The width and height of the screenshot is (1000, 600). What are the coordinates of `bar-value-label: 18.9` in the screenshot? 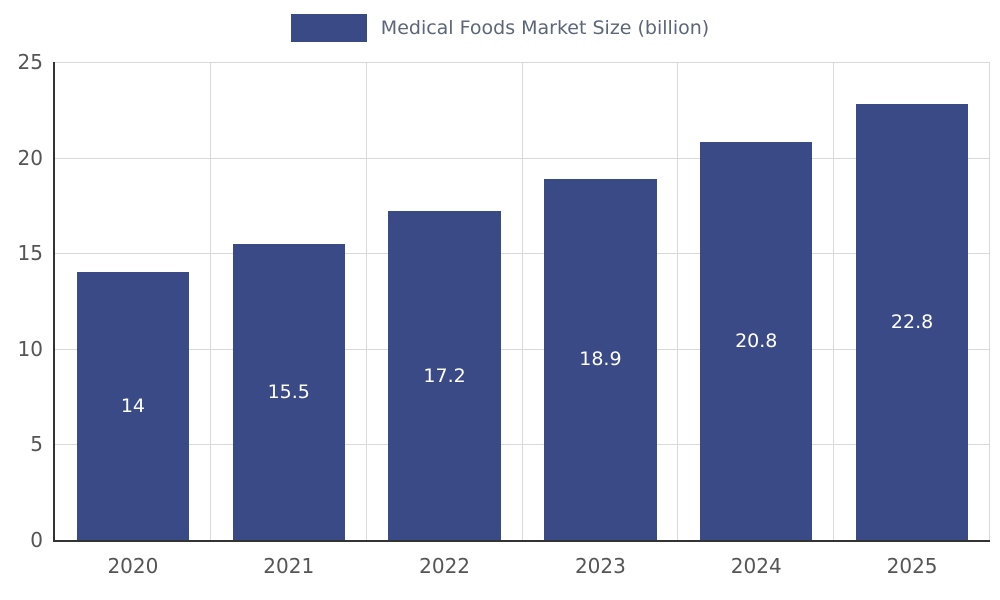 It's located at (600, 359).